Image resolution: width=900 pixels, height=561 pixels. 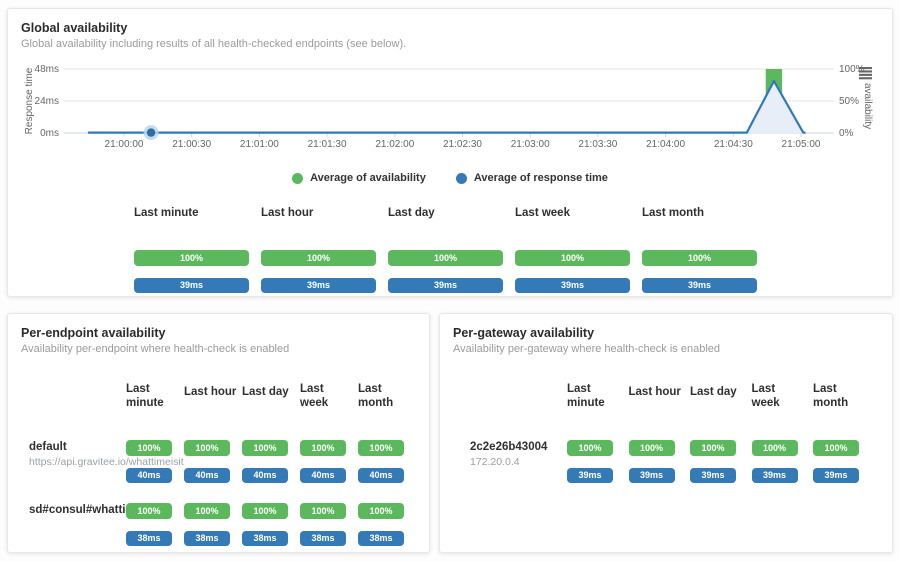 What do you see at coordinates (94, 510) in the screenshot?
I see `row-name: sd#consul#whattimeisit` at bounding box center [94, 510].